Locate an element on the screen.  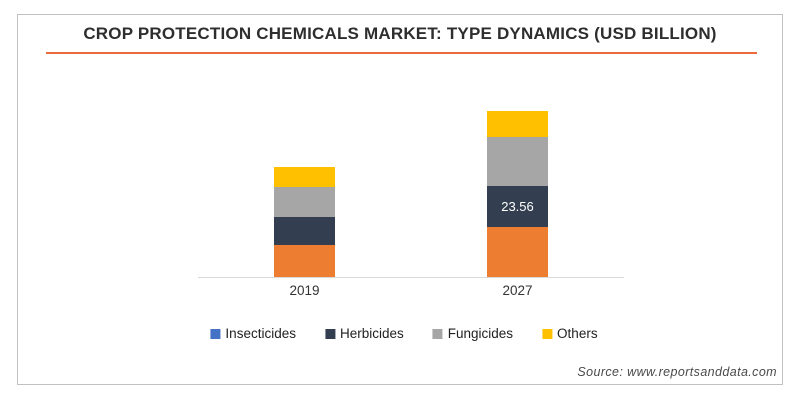
legend-item-fungicides: Fungicides is located at coordinates (473, 333).